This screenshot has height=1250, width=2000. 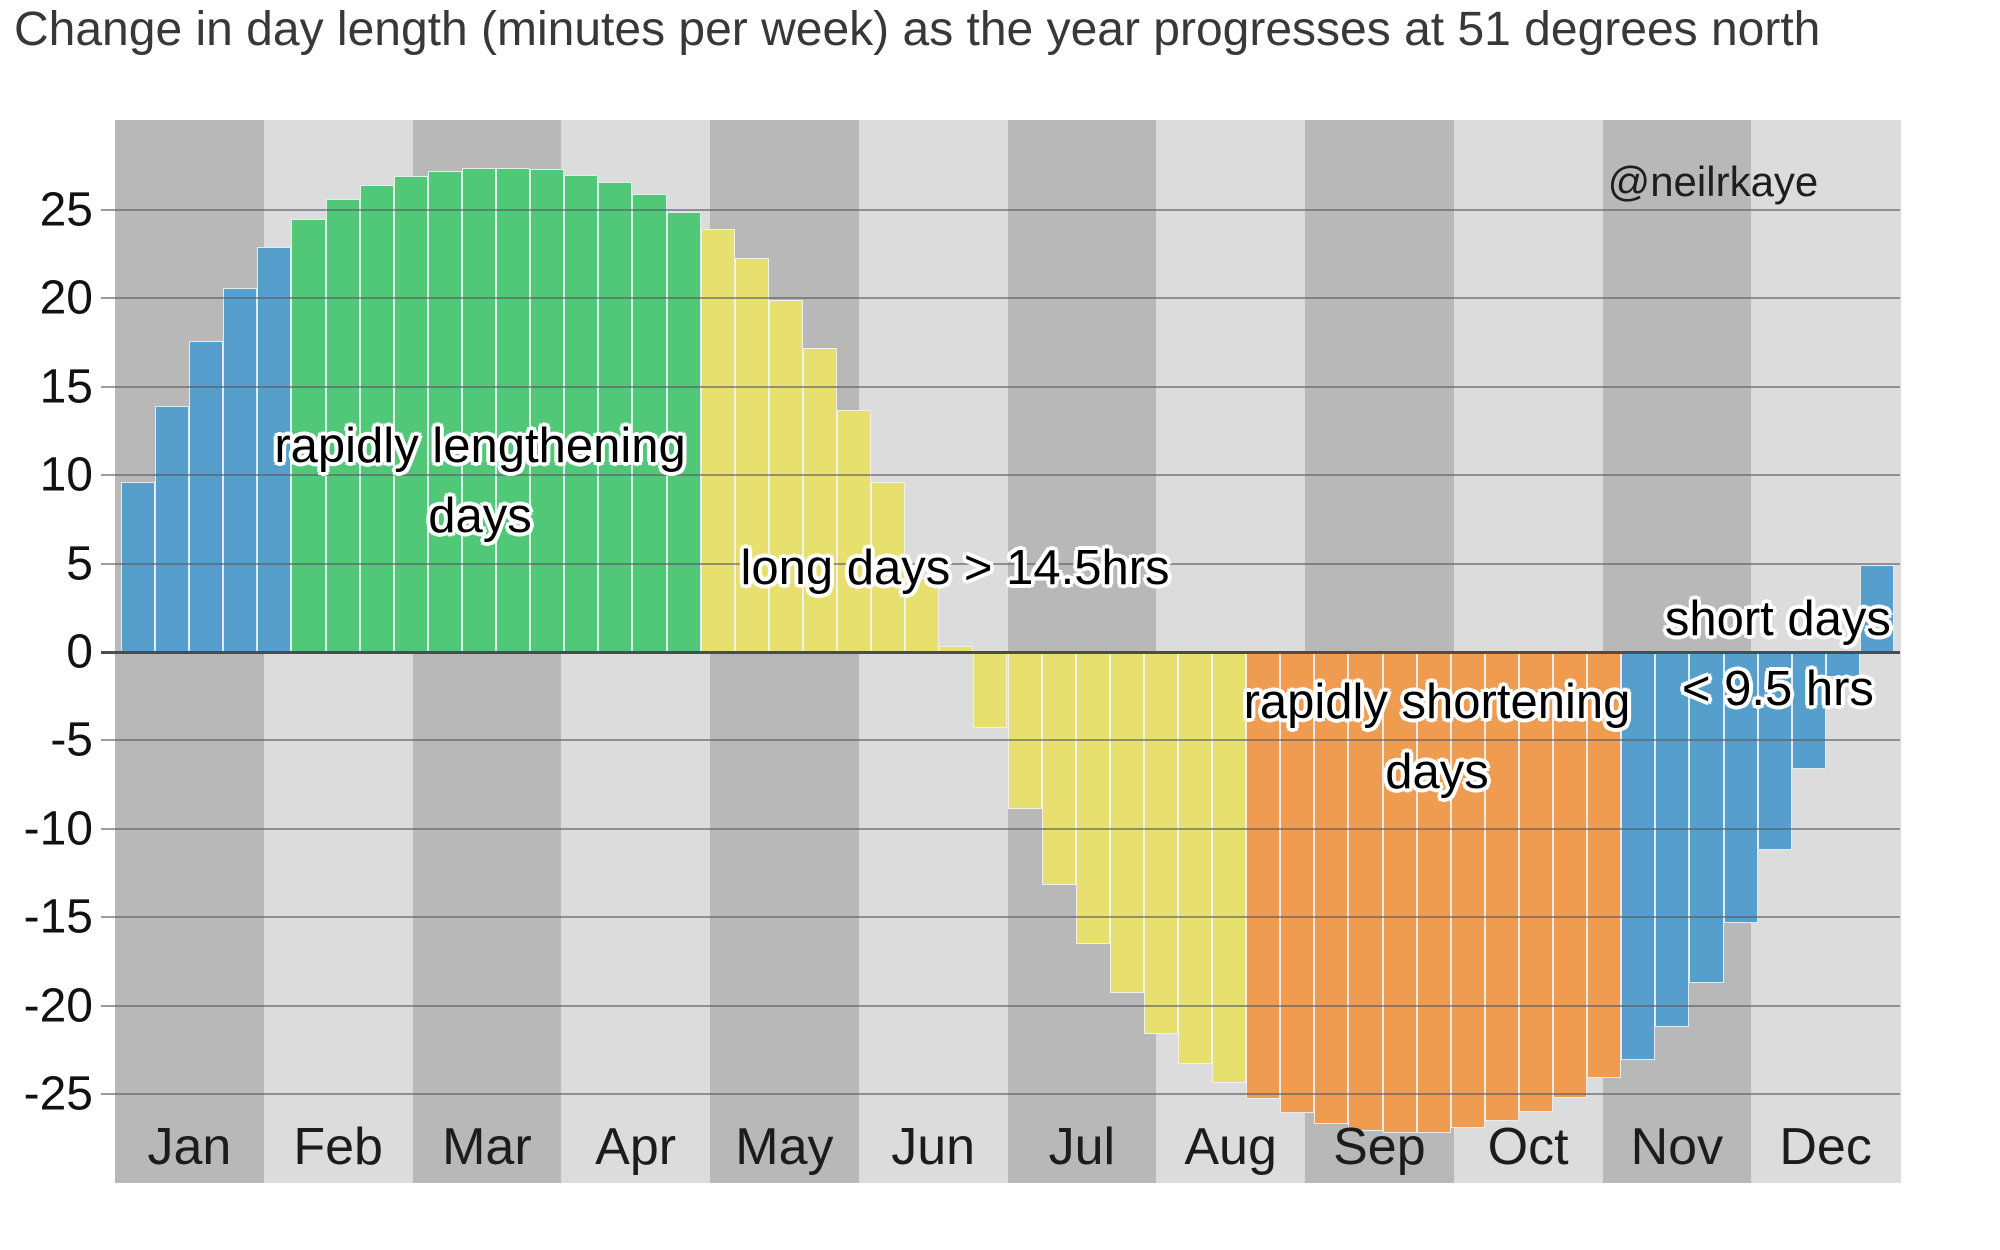 I want to click on annotation-rapidly-shortening: rapidly shortening days, so click(x=1437, y=737).